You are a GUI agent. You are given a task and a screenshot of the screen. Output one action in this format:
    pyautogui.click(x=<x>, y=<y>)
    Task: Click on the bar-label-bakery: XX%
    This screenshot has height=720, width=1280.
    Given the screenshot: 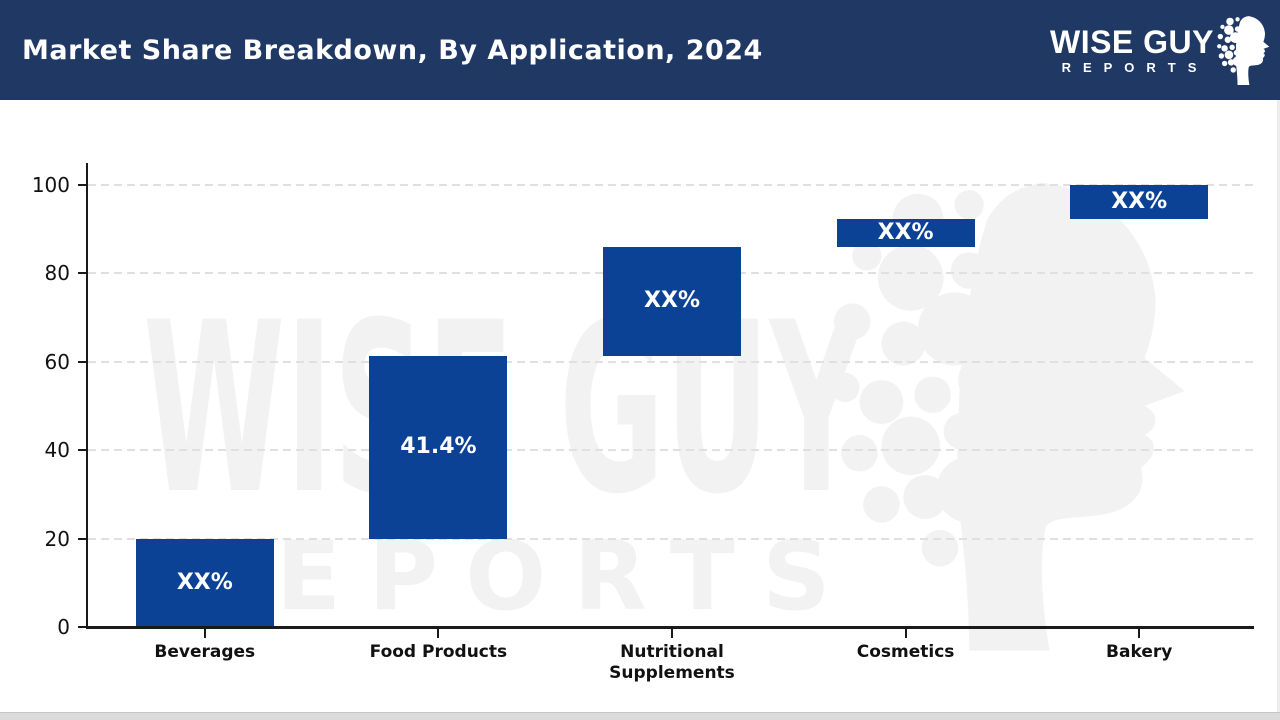 What is the action you would take?
    pyautogui.click(x=1139, y=201)
    